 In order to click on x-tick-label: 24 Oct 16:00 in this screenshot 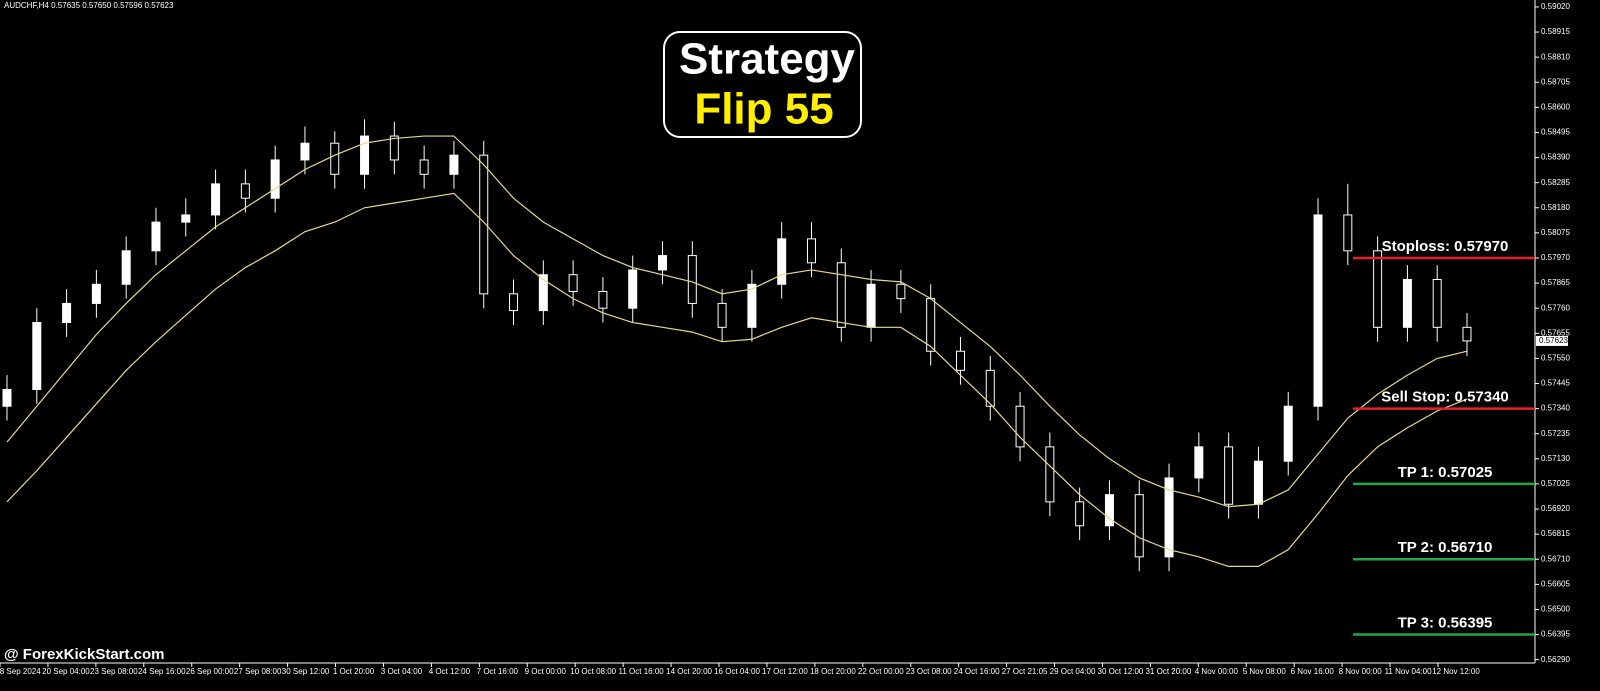, I will do `click(977, 671)`.